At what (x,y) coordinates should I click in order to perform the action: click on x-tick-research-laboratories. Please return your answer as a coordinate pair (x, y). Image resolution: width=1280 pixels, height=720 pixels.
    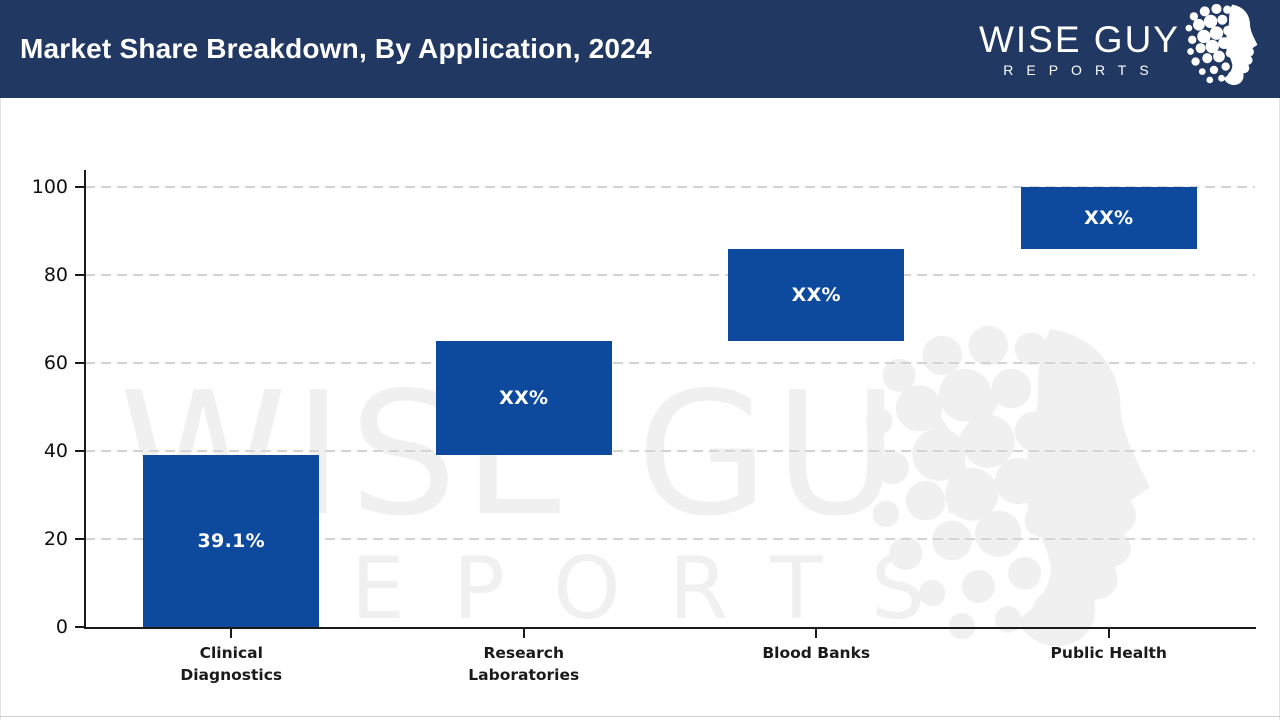
    Looking at the image, I should click on (523, 633).